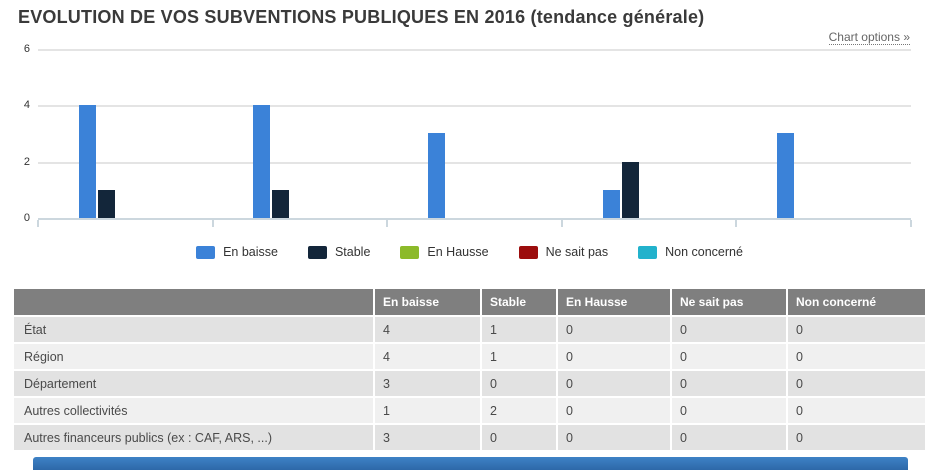 The image size is (939, 470). What do you see at coordinates (518, 302) in the screenshot?
I see `column-header: Stable` at bounding box center [518, 302].